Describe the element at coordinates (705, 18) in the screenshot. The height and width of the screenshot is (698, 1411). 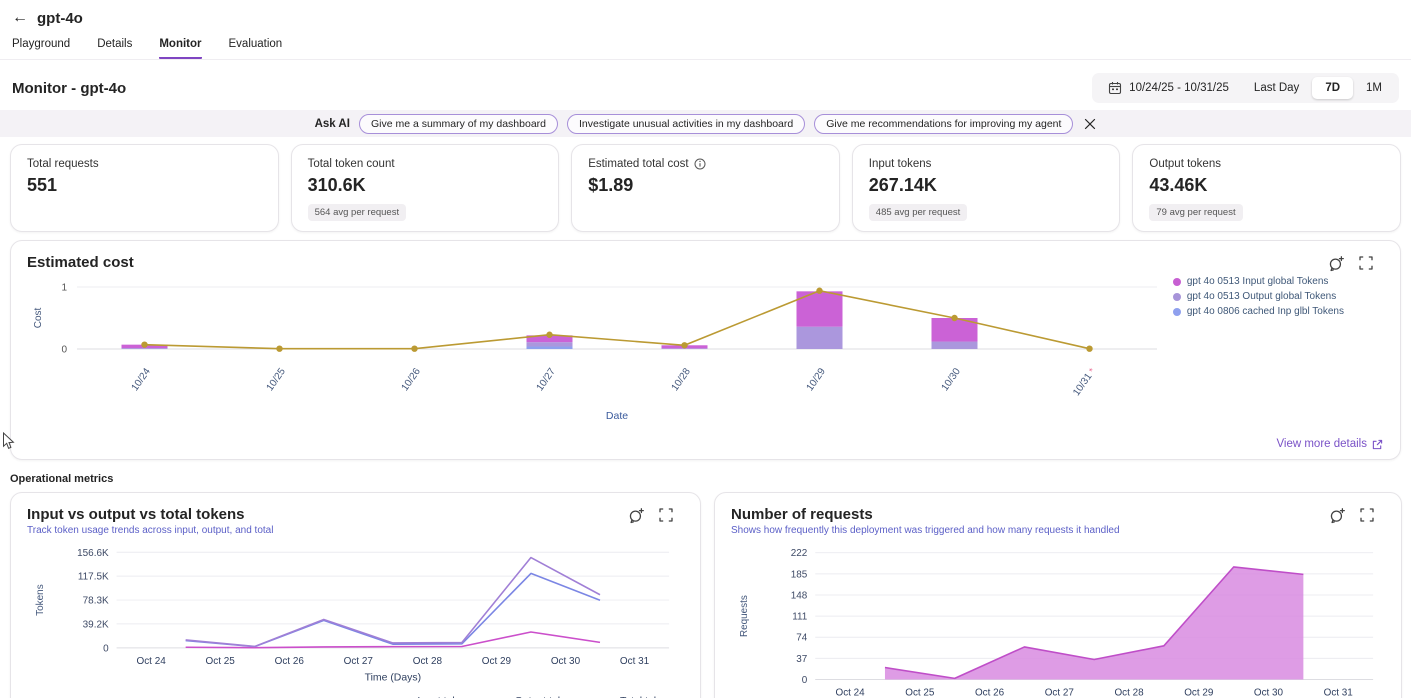
I see `back-row: ← gpt-4o` at that location.